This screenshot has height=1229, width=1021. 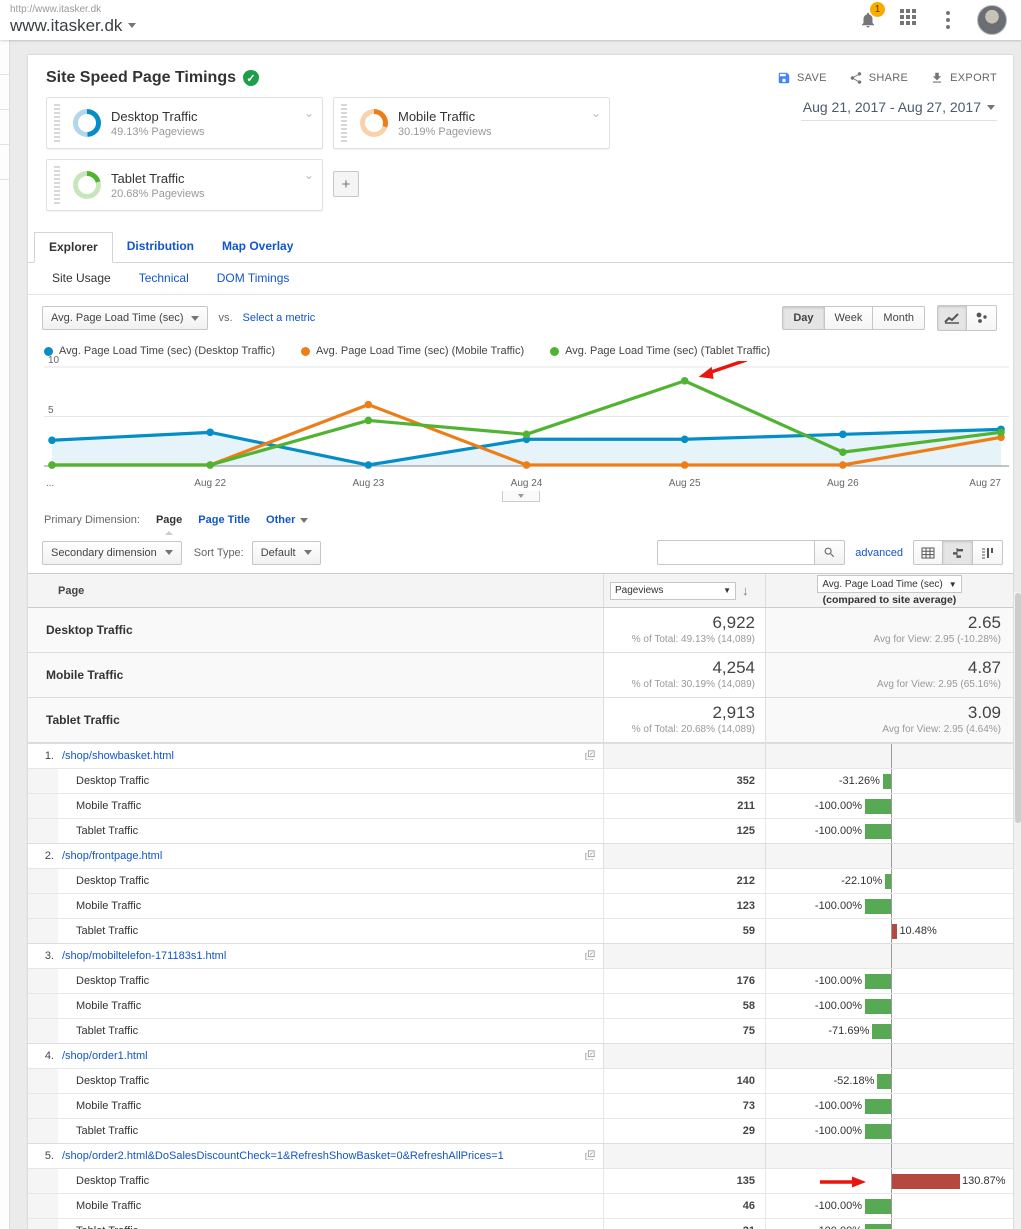 What do you see at coordinates (520, 1180) in the screenshot?
I see `table-subrow-desktop-traffic: Desktop Traffic 135 130.87%` at bounding box center [520, 1180].